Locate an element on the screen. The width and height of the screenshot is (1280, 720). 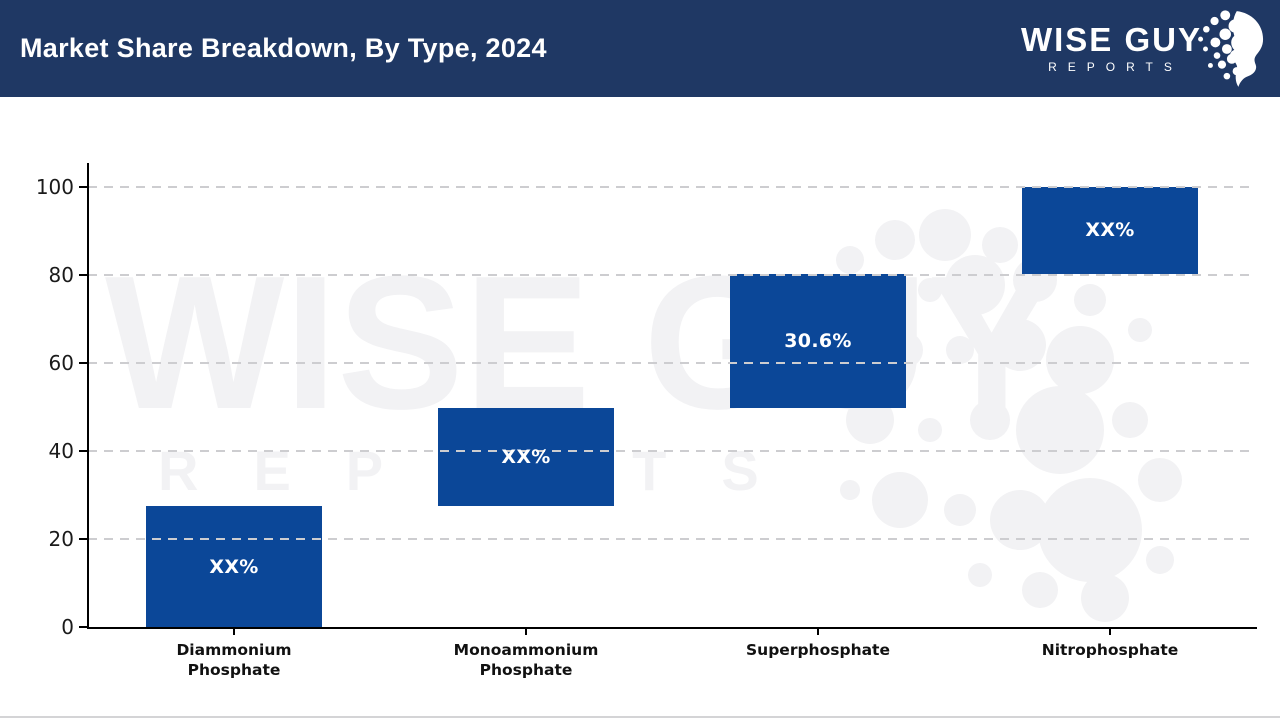
logo-subtitle: REPORTS is located at coordinates (1115, 67).